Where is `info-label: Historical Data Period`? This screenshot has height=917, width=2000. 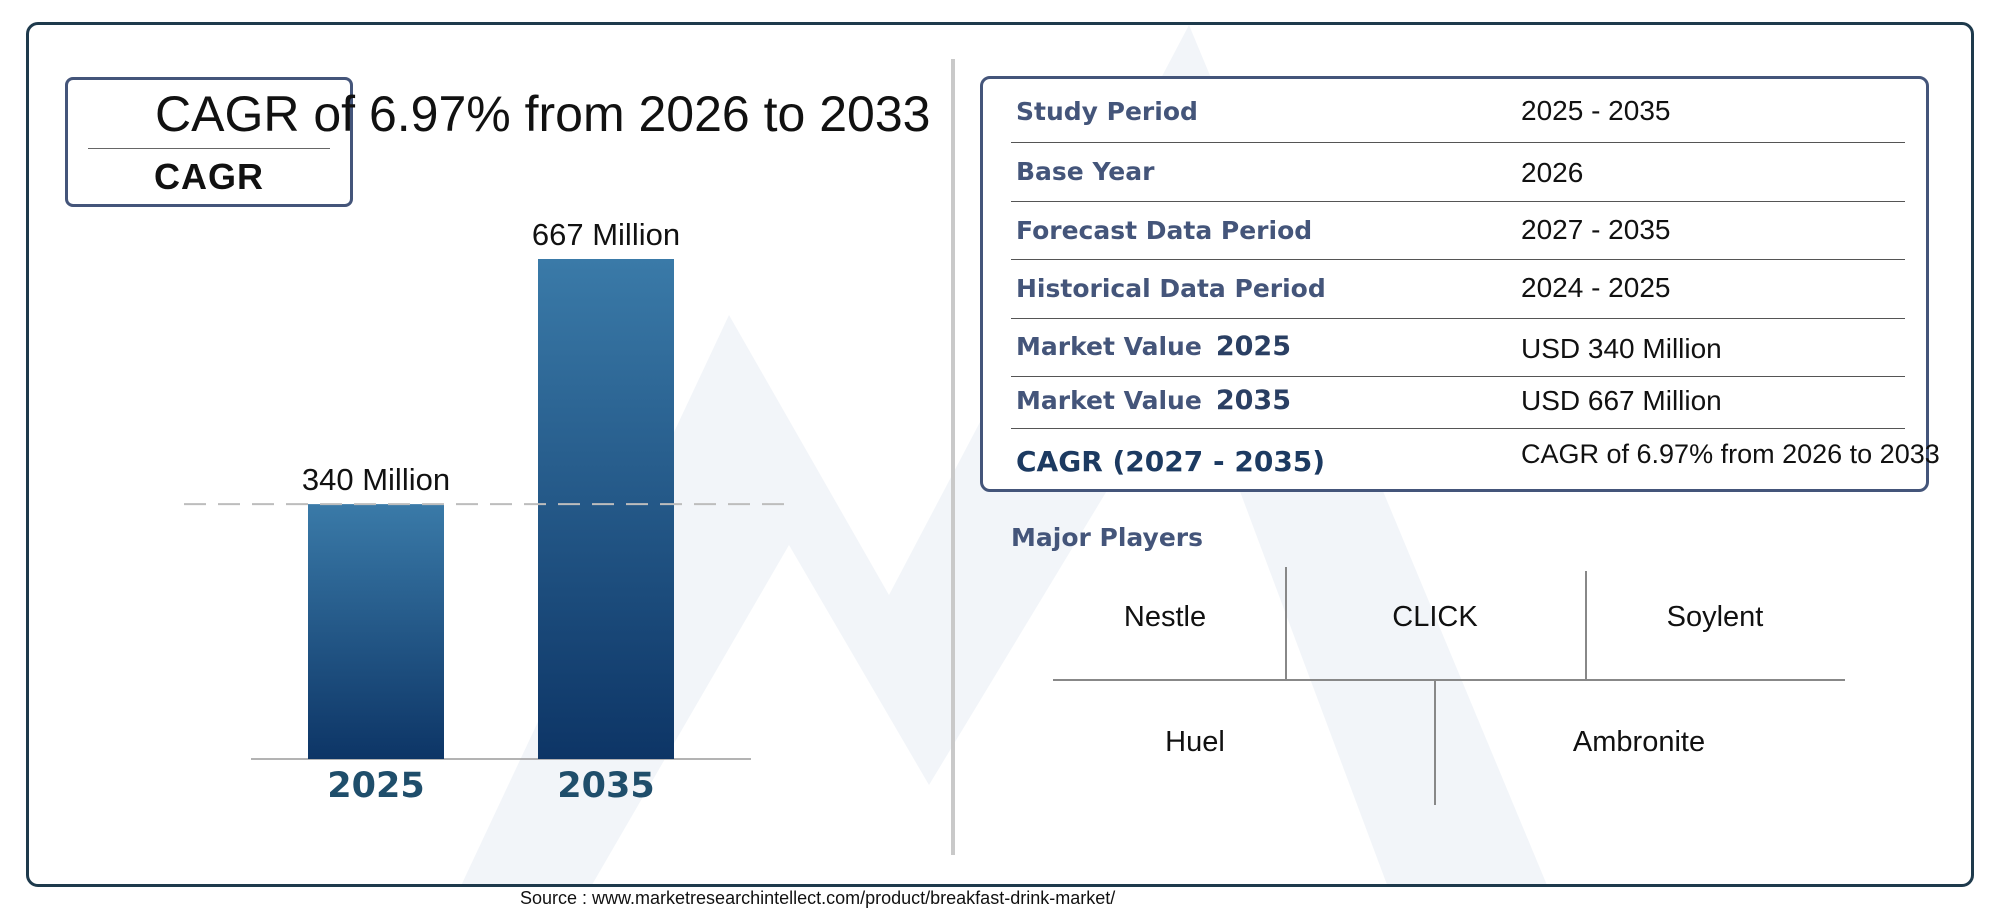
info-label: Historical Data Period is located at coordinates (1171, 288).